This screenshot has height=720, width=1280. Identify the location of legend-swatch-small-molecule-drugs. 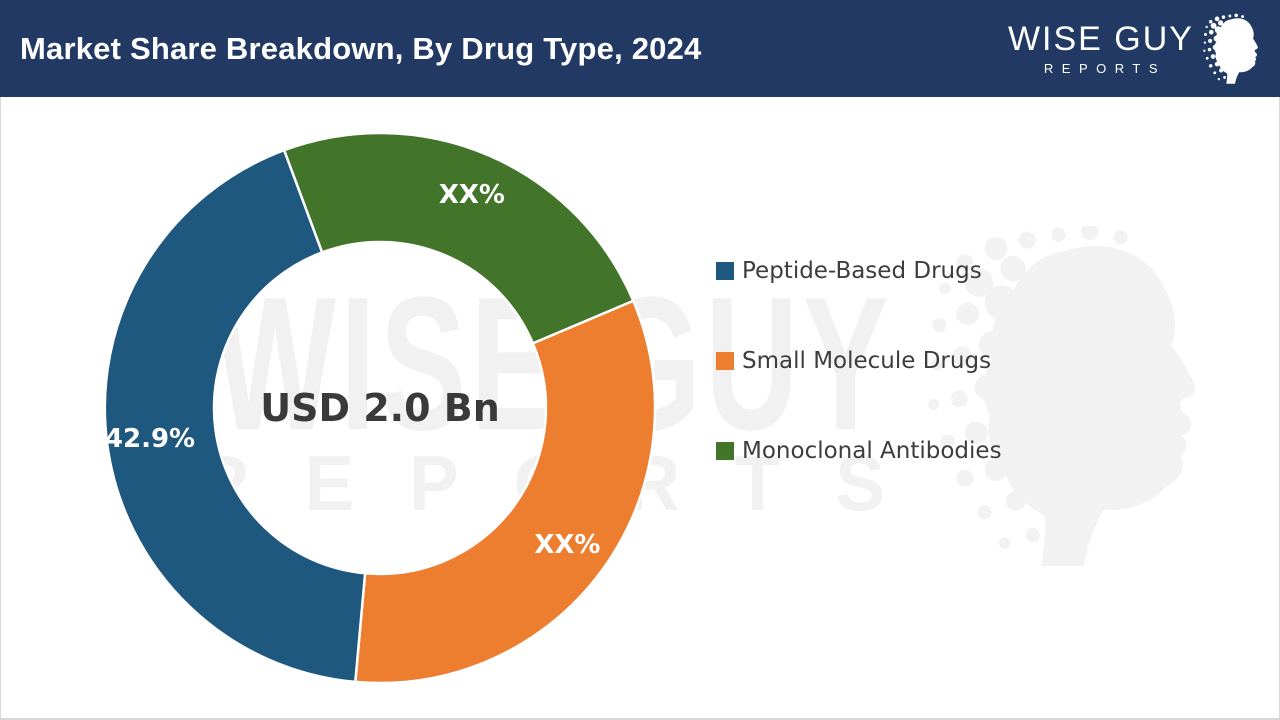
(725, 361).